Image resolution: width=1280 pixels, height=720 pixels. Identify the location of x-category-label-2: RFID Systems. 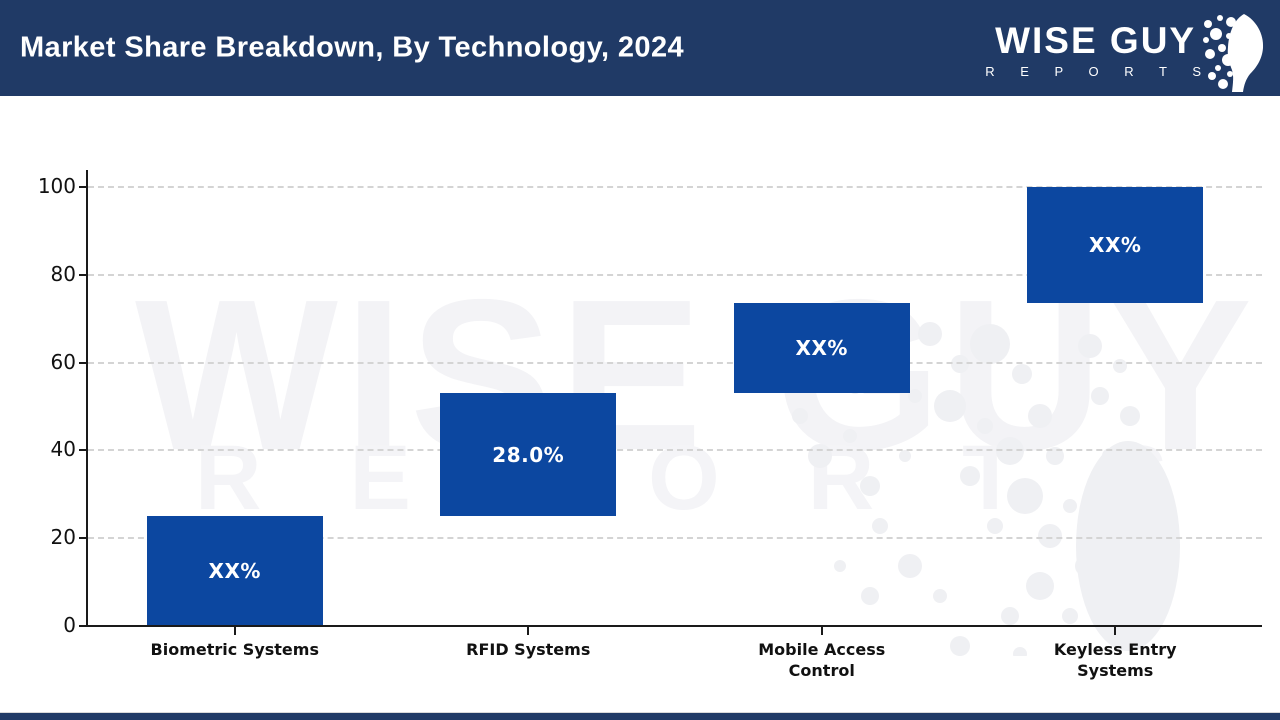
(528, 649).